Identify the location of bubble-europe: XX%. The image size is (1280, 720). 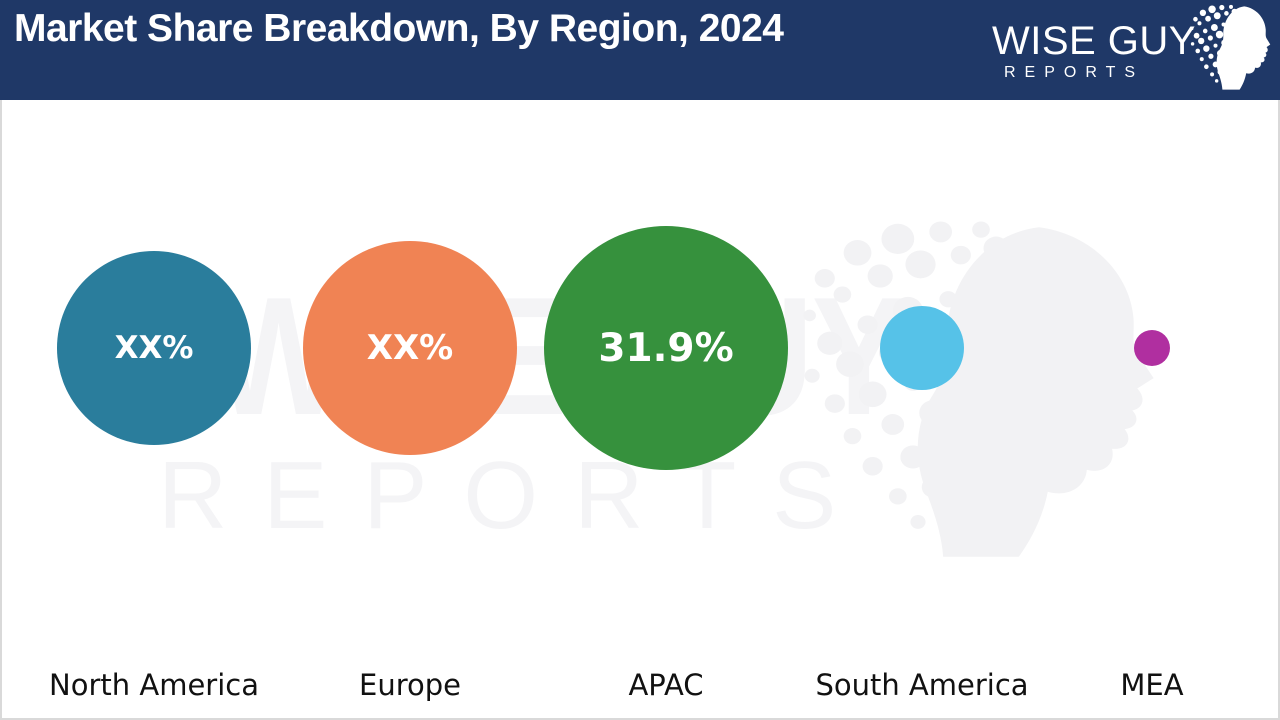
(410, 348).